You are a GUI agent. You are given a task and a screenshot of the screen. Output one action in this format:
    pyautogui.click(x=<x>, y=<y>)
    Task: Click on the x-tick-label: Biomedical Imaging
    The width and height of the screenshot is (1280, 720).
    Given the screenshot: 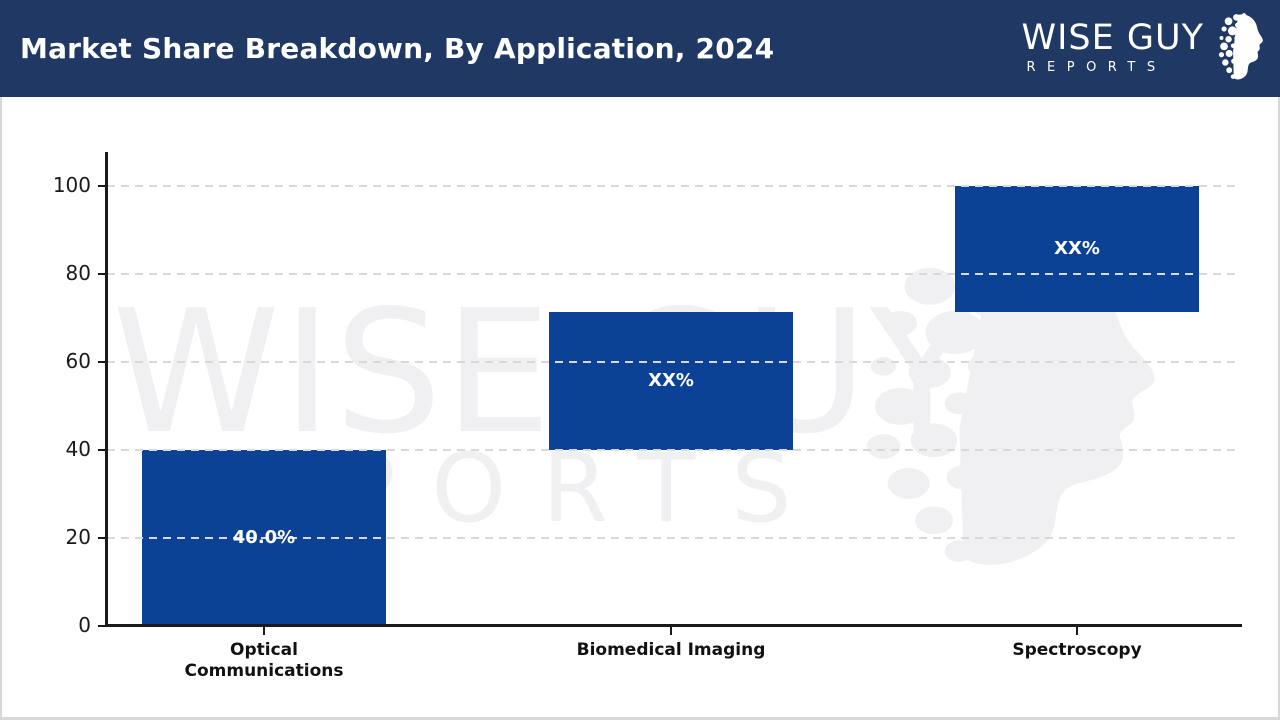 What is the action you would take?
    pyautogui.click(x=671, y=650)
    